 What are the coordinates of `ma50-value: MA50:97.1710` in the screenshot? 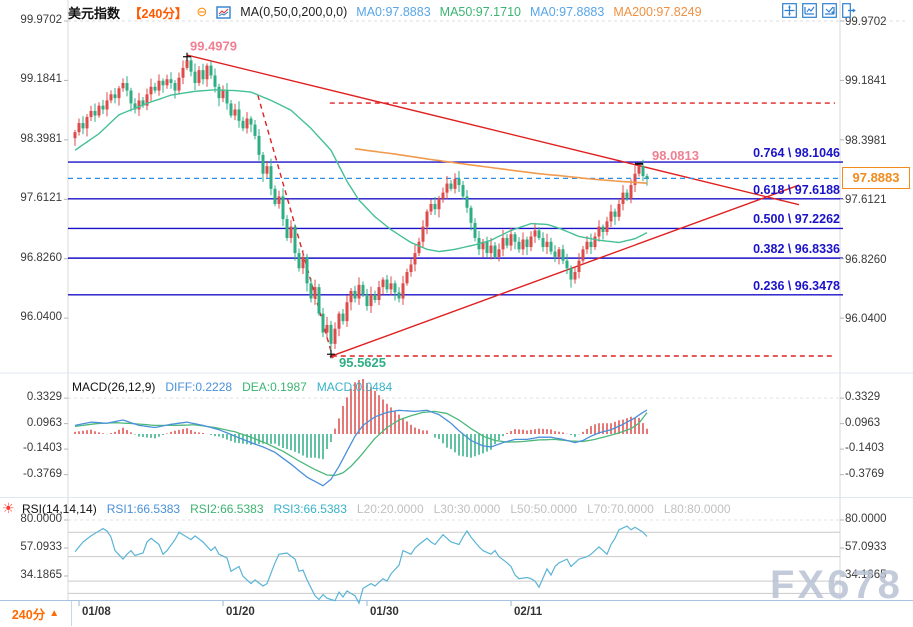 It's located at (480, 12).